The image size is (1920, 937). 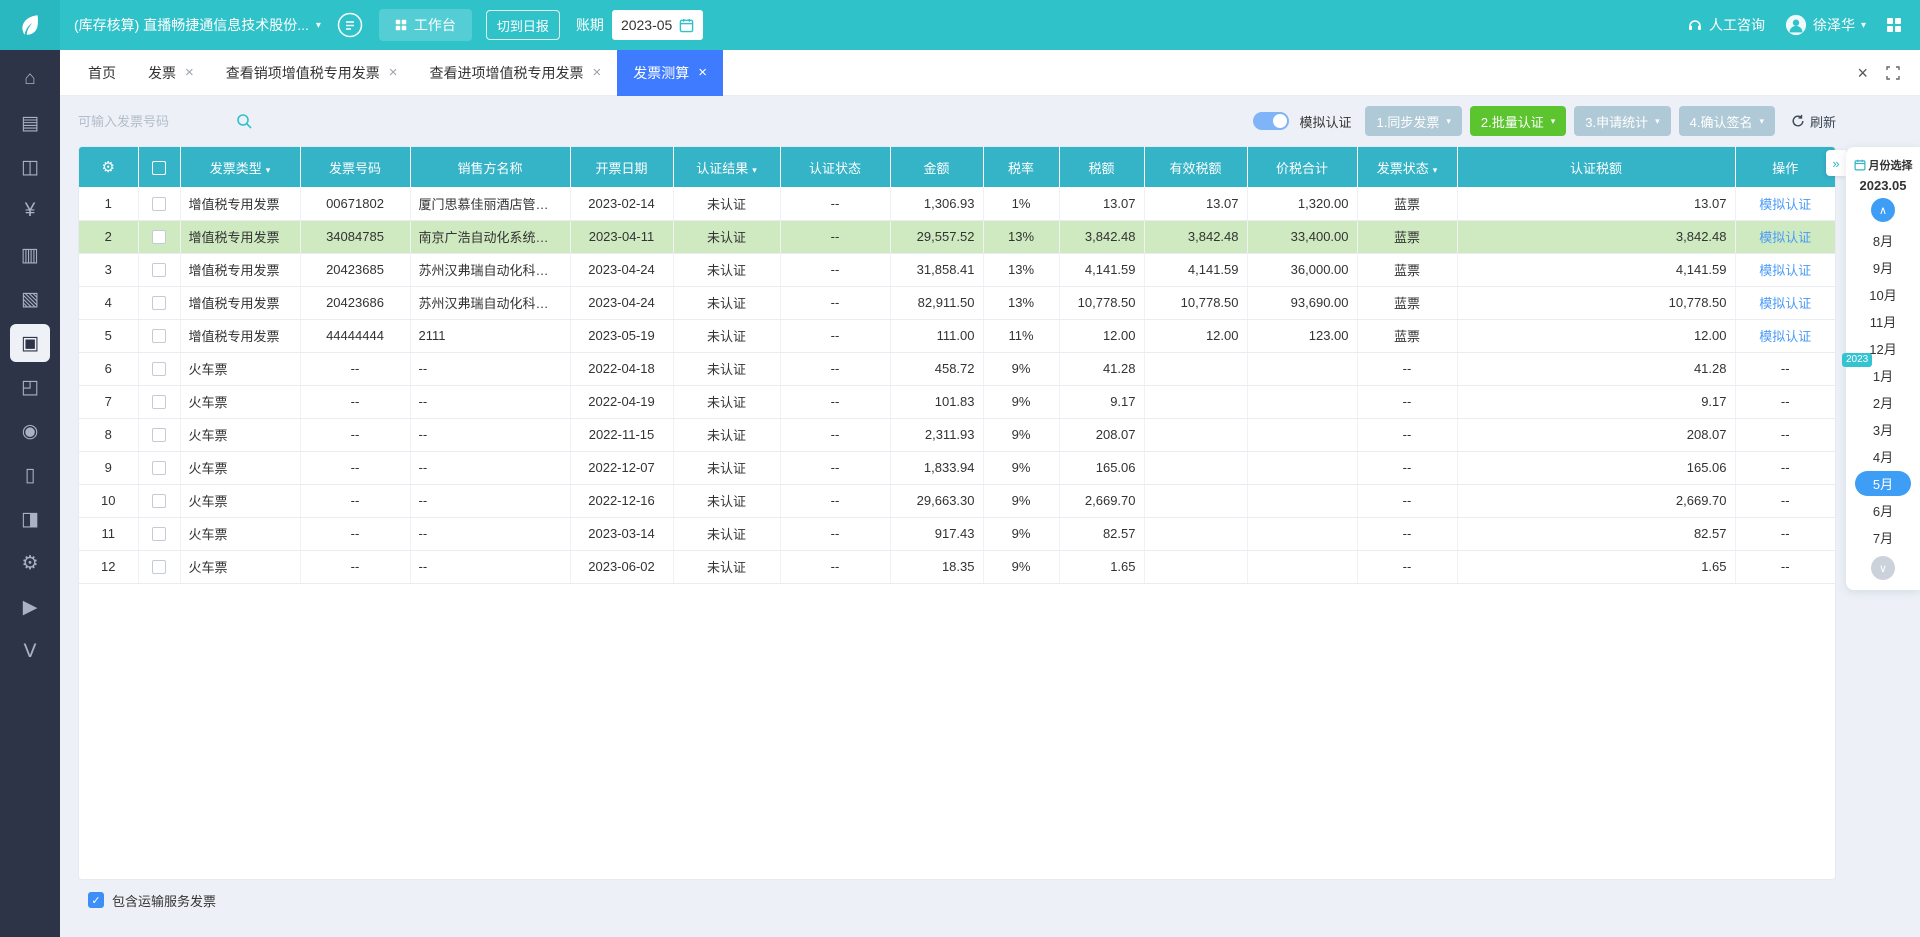 What do you see at coordinates (1883, 267) in the screenshot?
I see `month-item-2: 9月` at bounding box center [1883, 267].